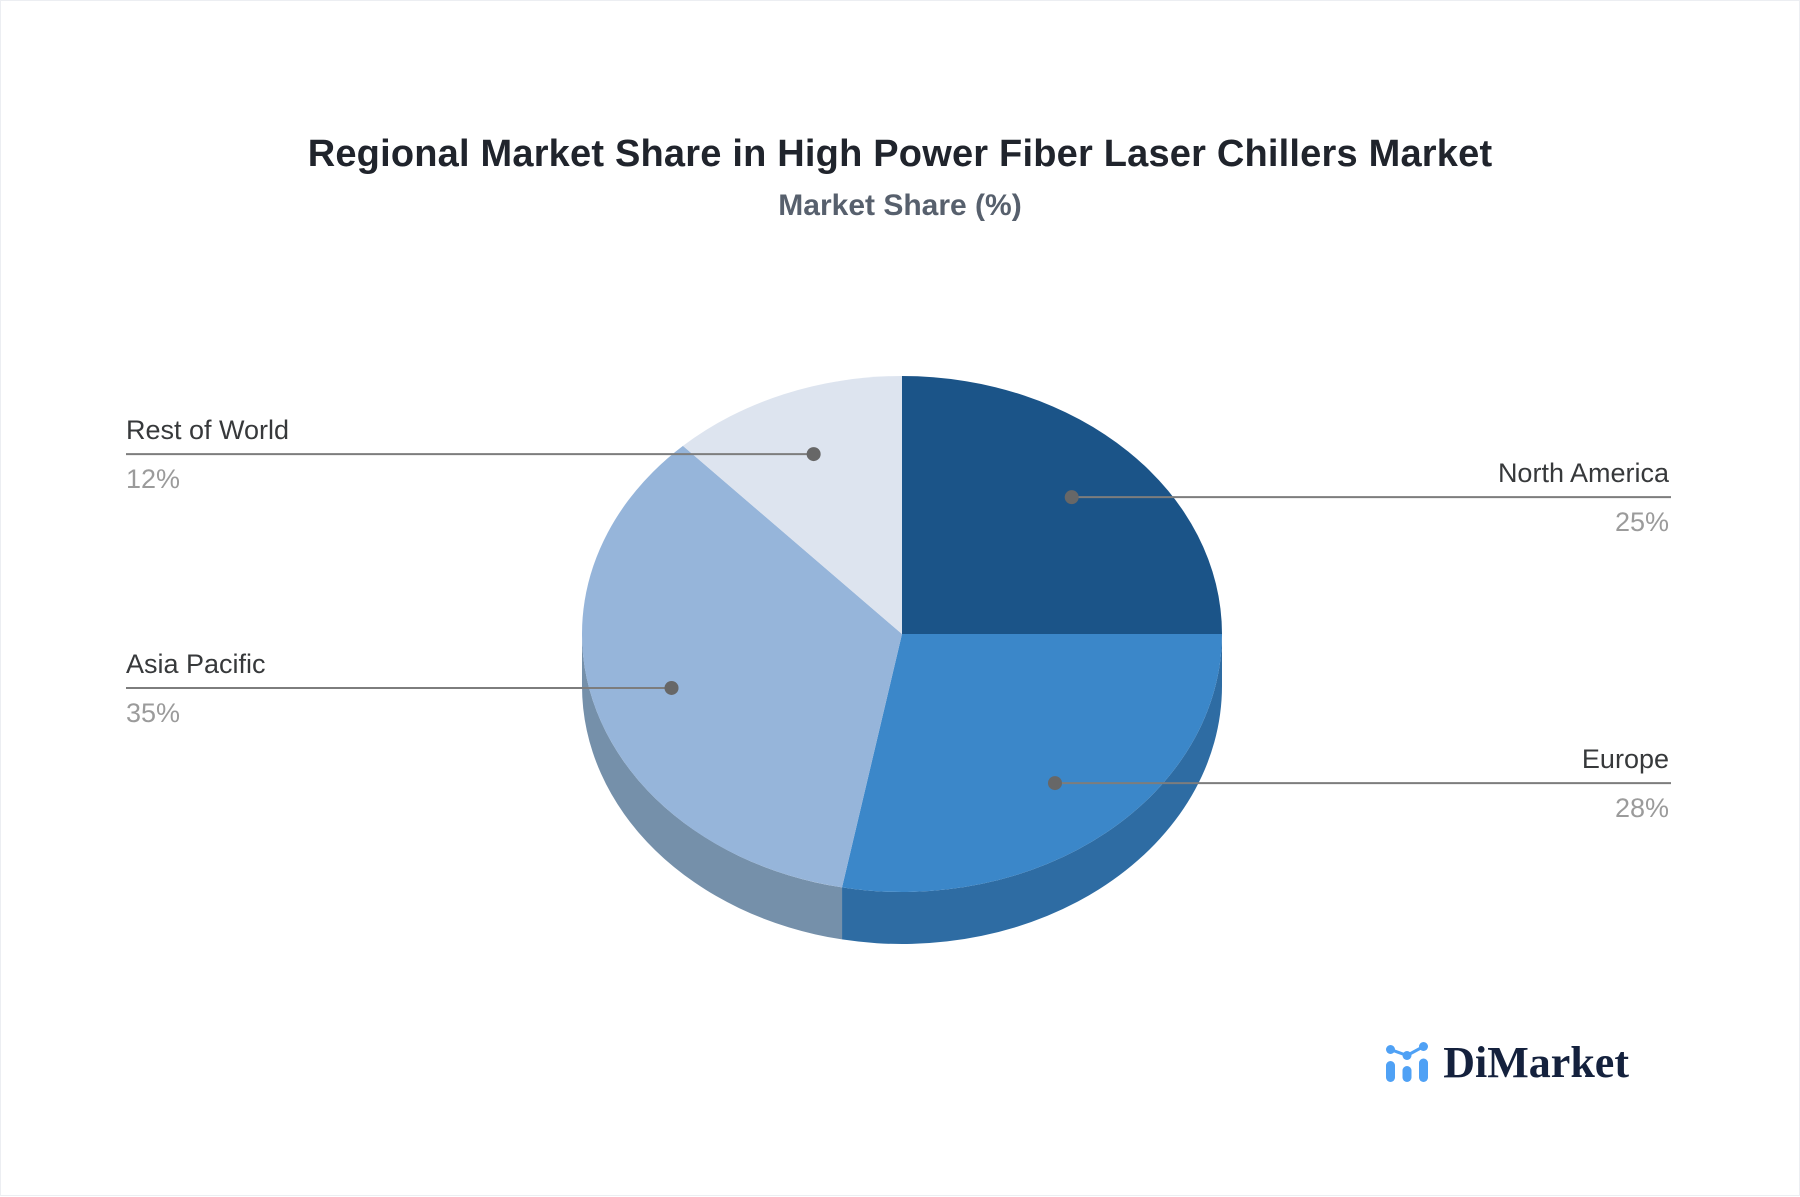 The width and height of the screenshot is (1800, 1197). Describe the element at coordinates (1389, 497) in the screenshot. I see `slice-label-north-america: North America 25%` at that location.